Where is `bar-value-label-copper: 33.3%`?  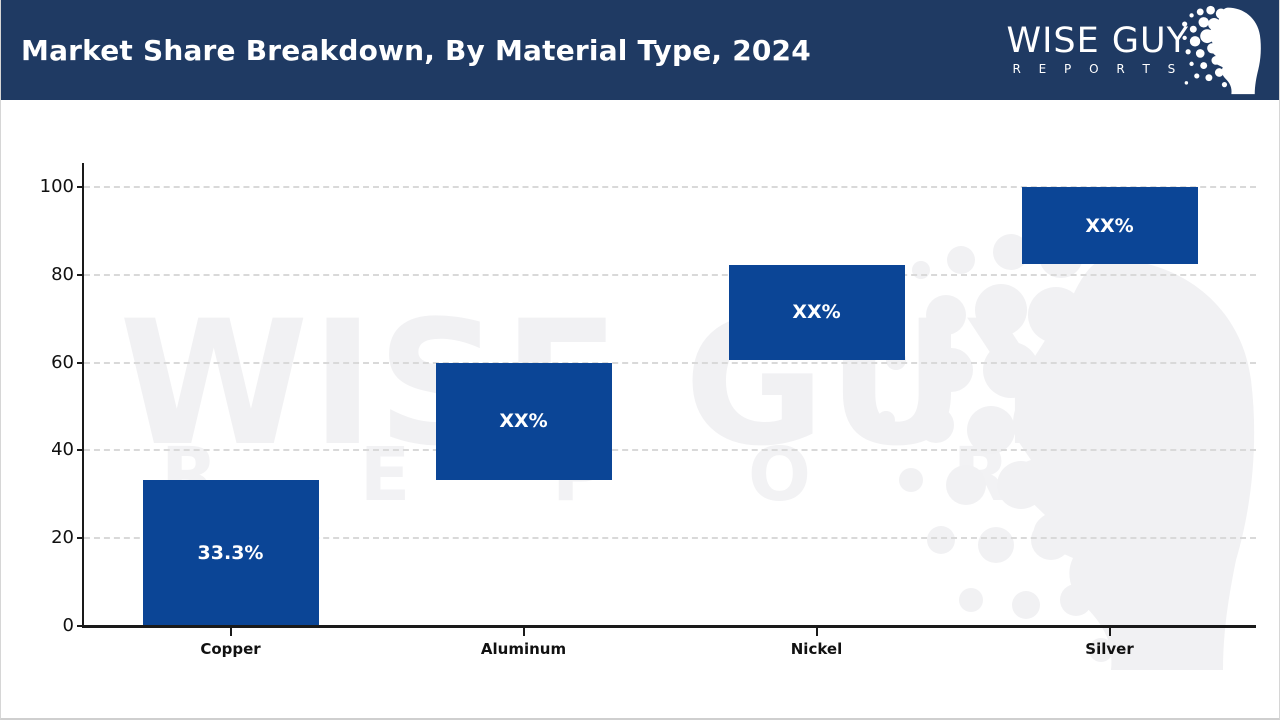
bar-value-label-copper: 33.3% is located at coordinates (230, 552).